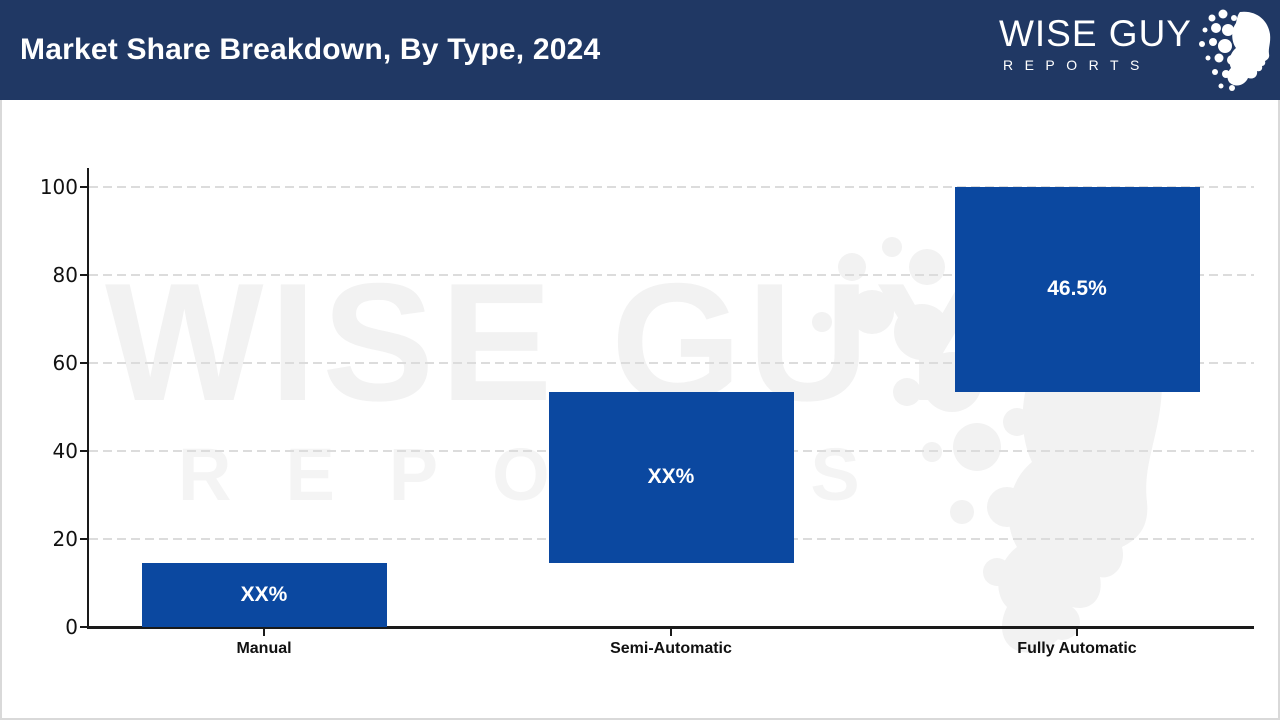 The height and width of the screenshot is (720, 1280). Describe the element at coordinates (65, 275) in the screenshot. I see `y-tick-label: 80` at that location.